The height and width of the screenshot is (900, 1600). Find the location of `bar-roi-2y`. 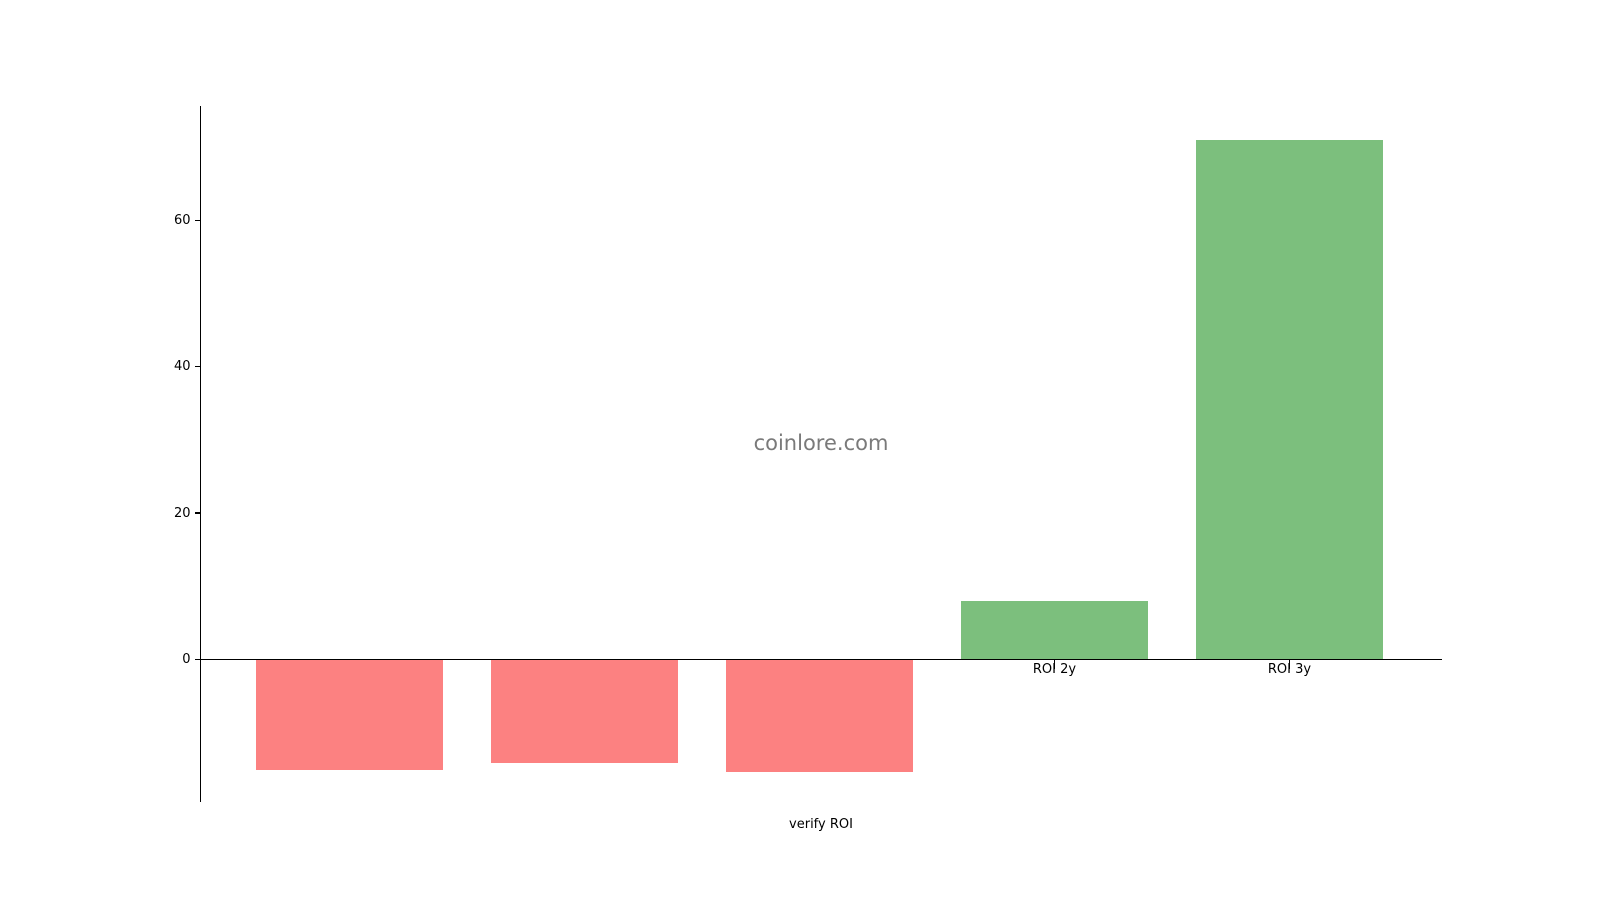

bar-roi-2y is located at coordinates (1054, 630).